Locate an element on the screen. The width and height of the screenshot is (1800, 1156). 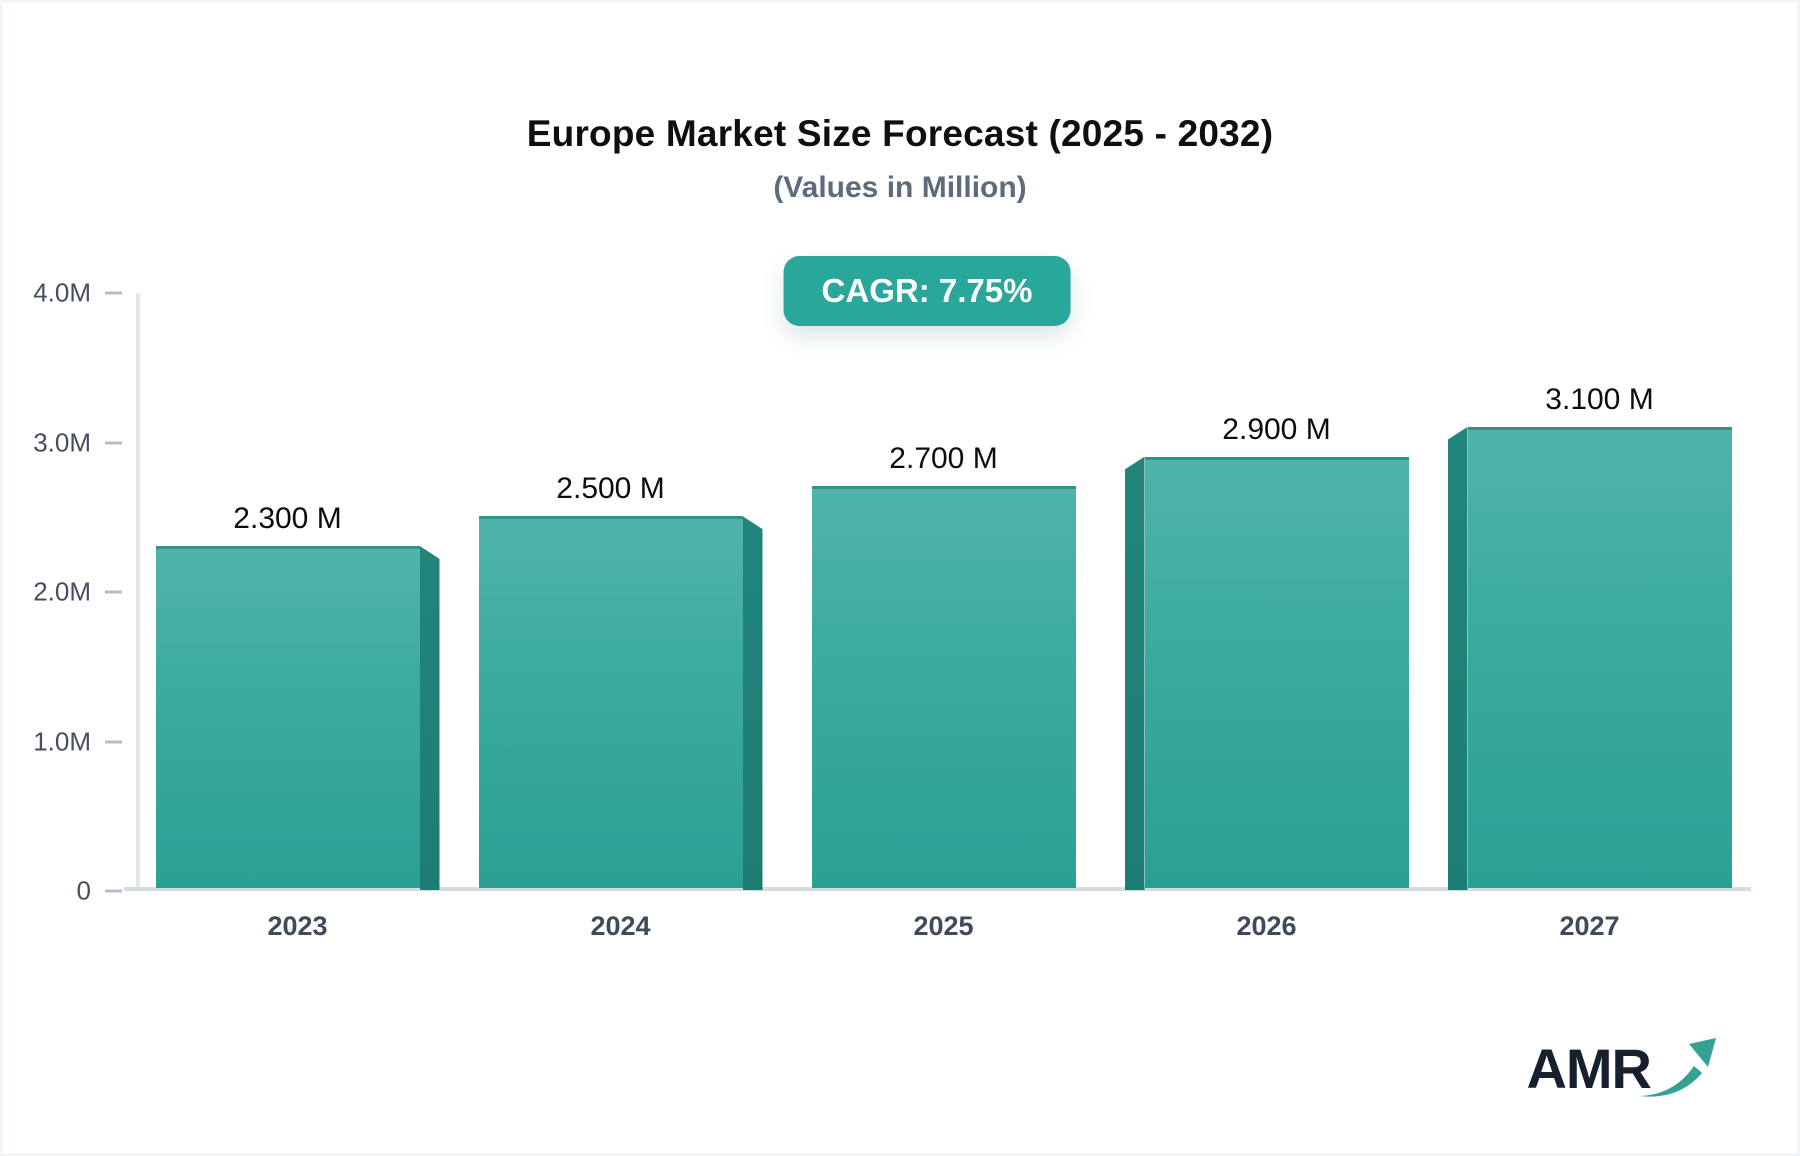
bar-2023: 2.300 M is located at coordinates (297, 696).